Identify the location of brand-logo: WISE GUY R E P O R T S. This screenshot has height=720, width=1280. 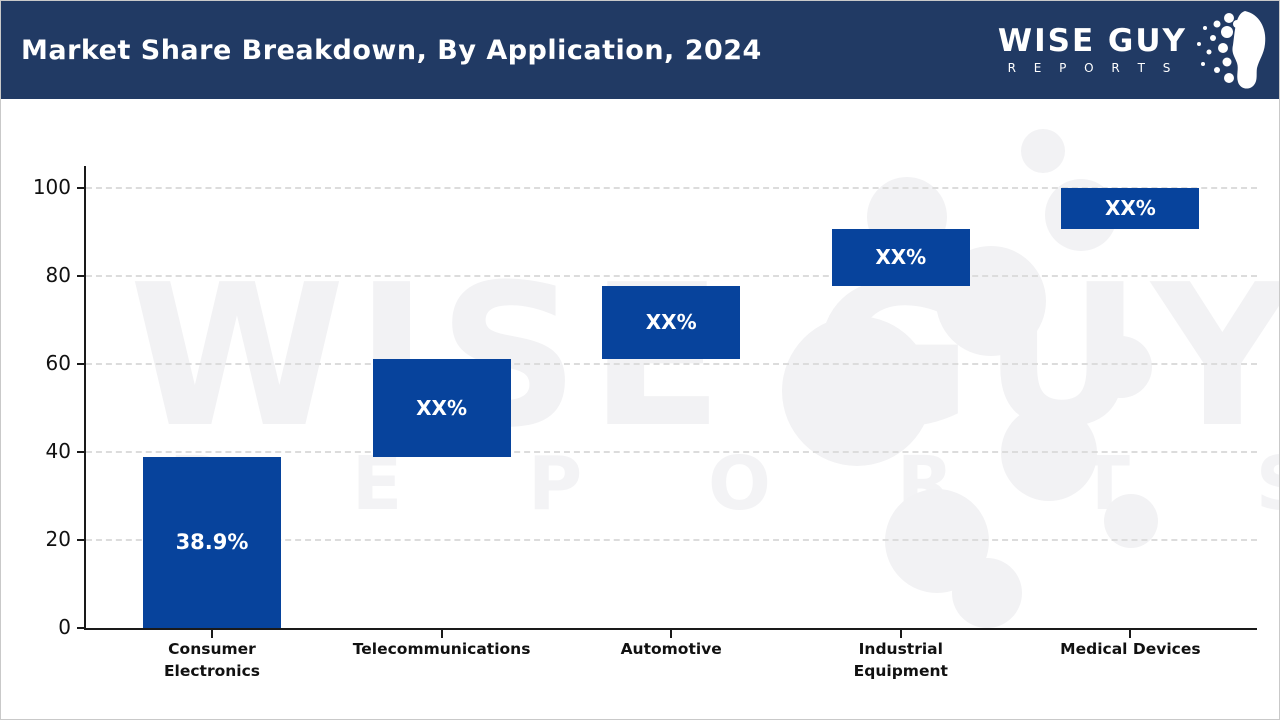
(1132, 50).